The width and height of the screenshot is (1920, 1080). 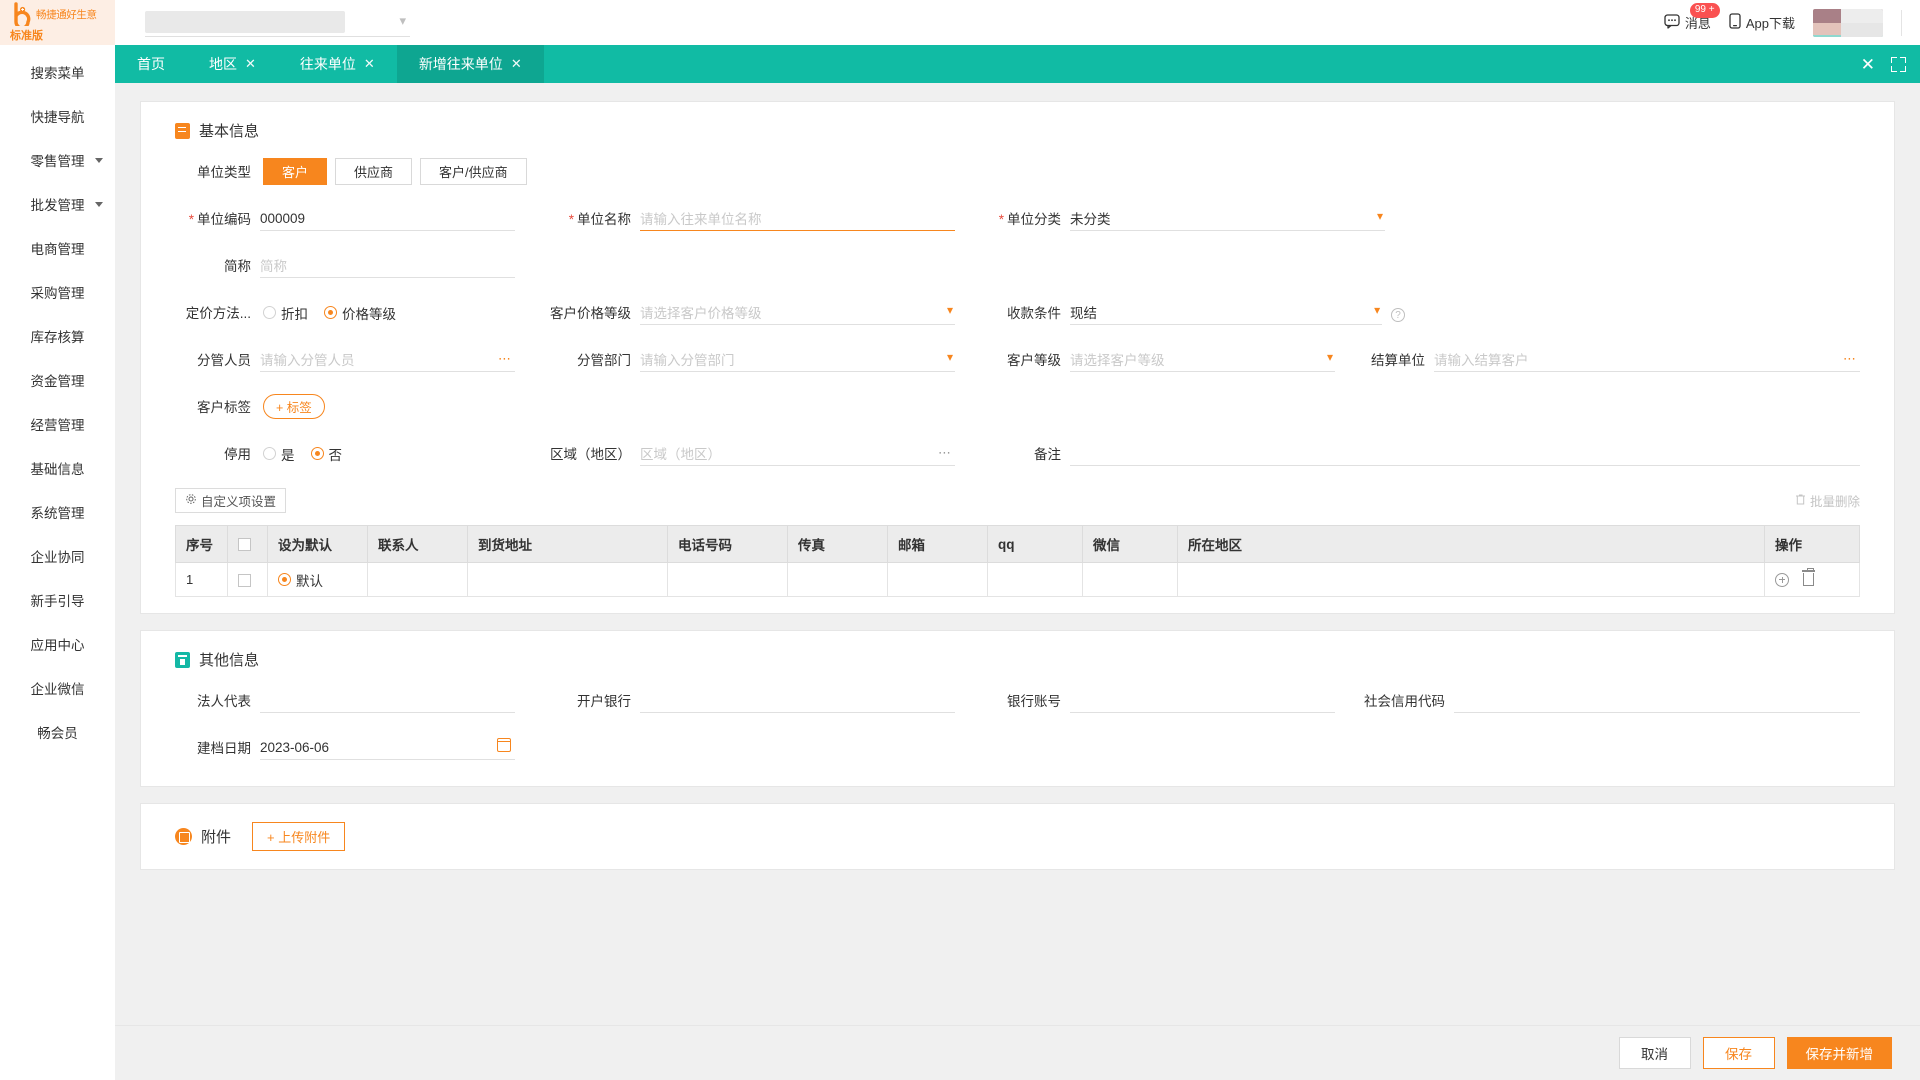 What do you see at coordinates (57, 468) in the screenshot?
I see `sidebar-item-basic-info: 基础信息` at bounding box center [57, 468].